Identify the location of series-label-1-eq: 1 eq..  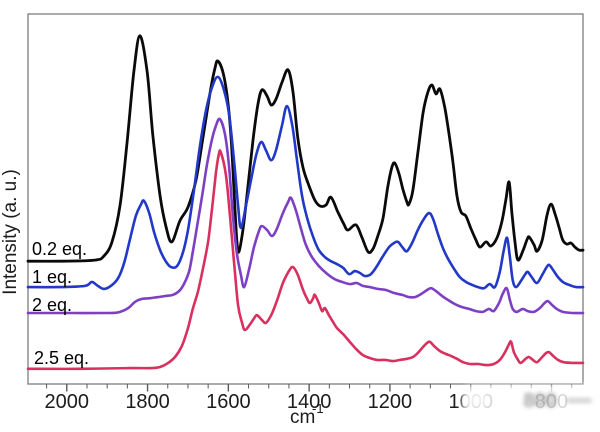
(52, 277).